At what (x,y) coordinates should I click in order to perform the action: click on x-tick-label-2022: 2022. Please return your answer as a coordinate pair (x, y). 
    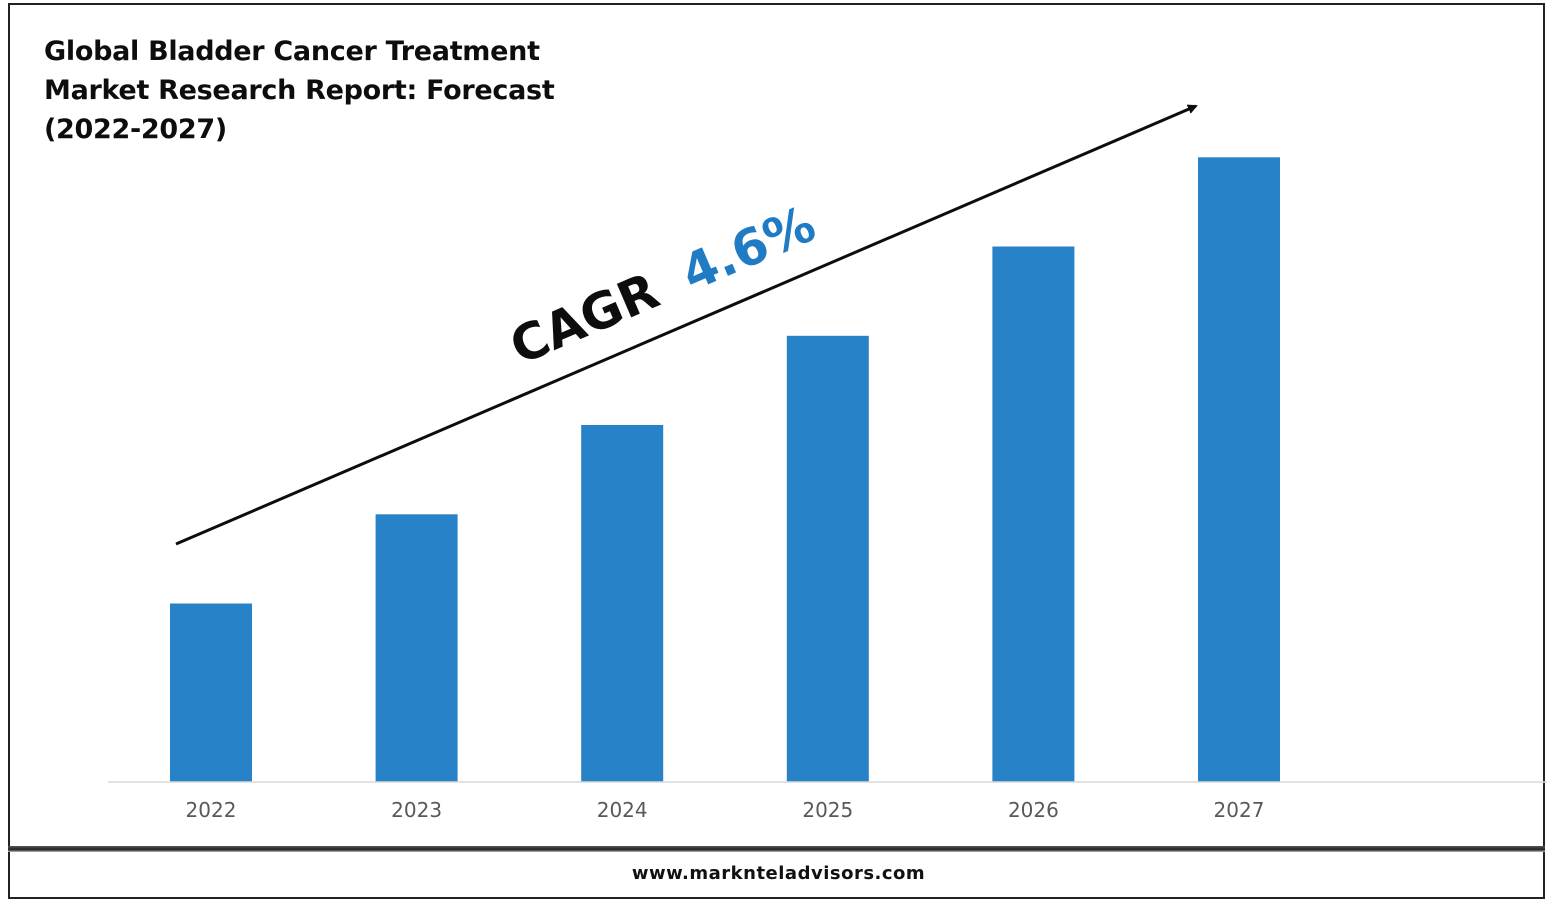
    Looking at the image, I should click on (211, 810).